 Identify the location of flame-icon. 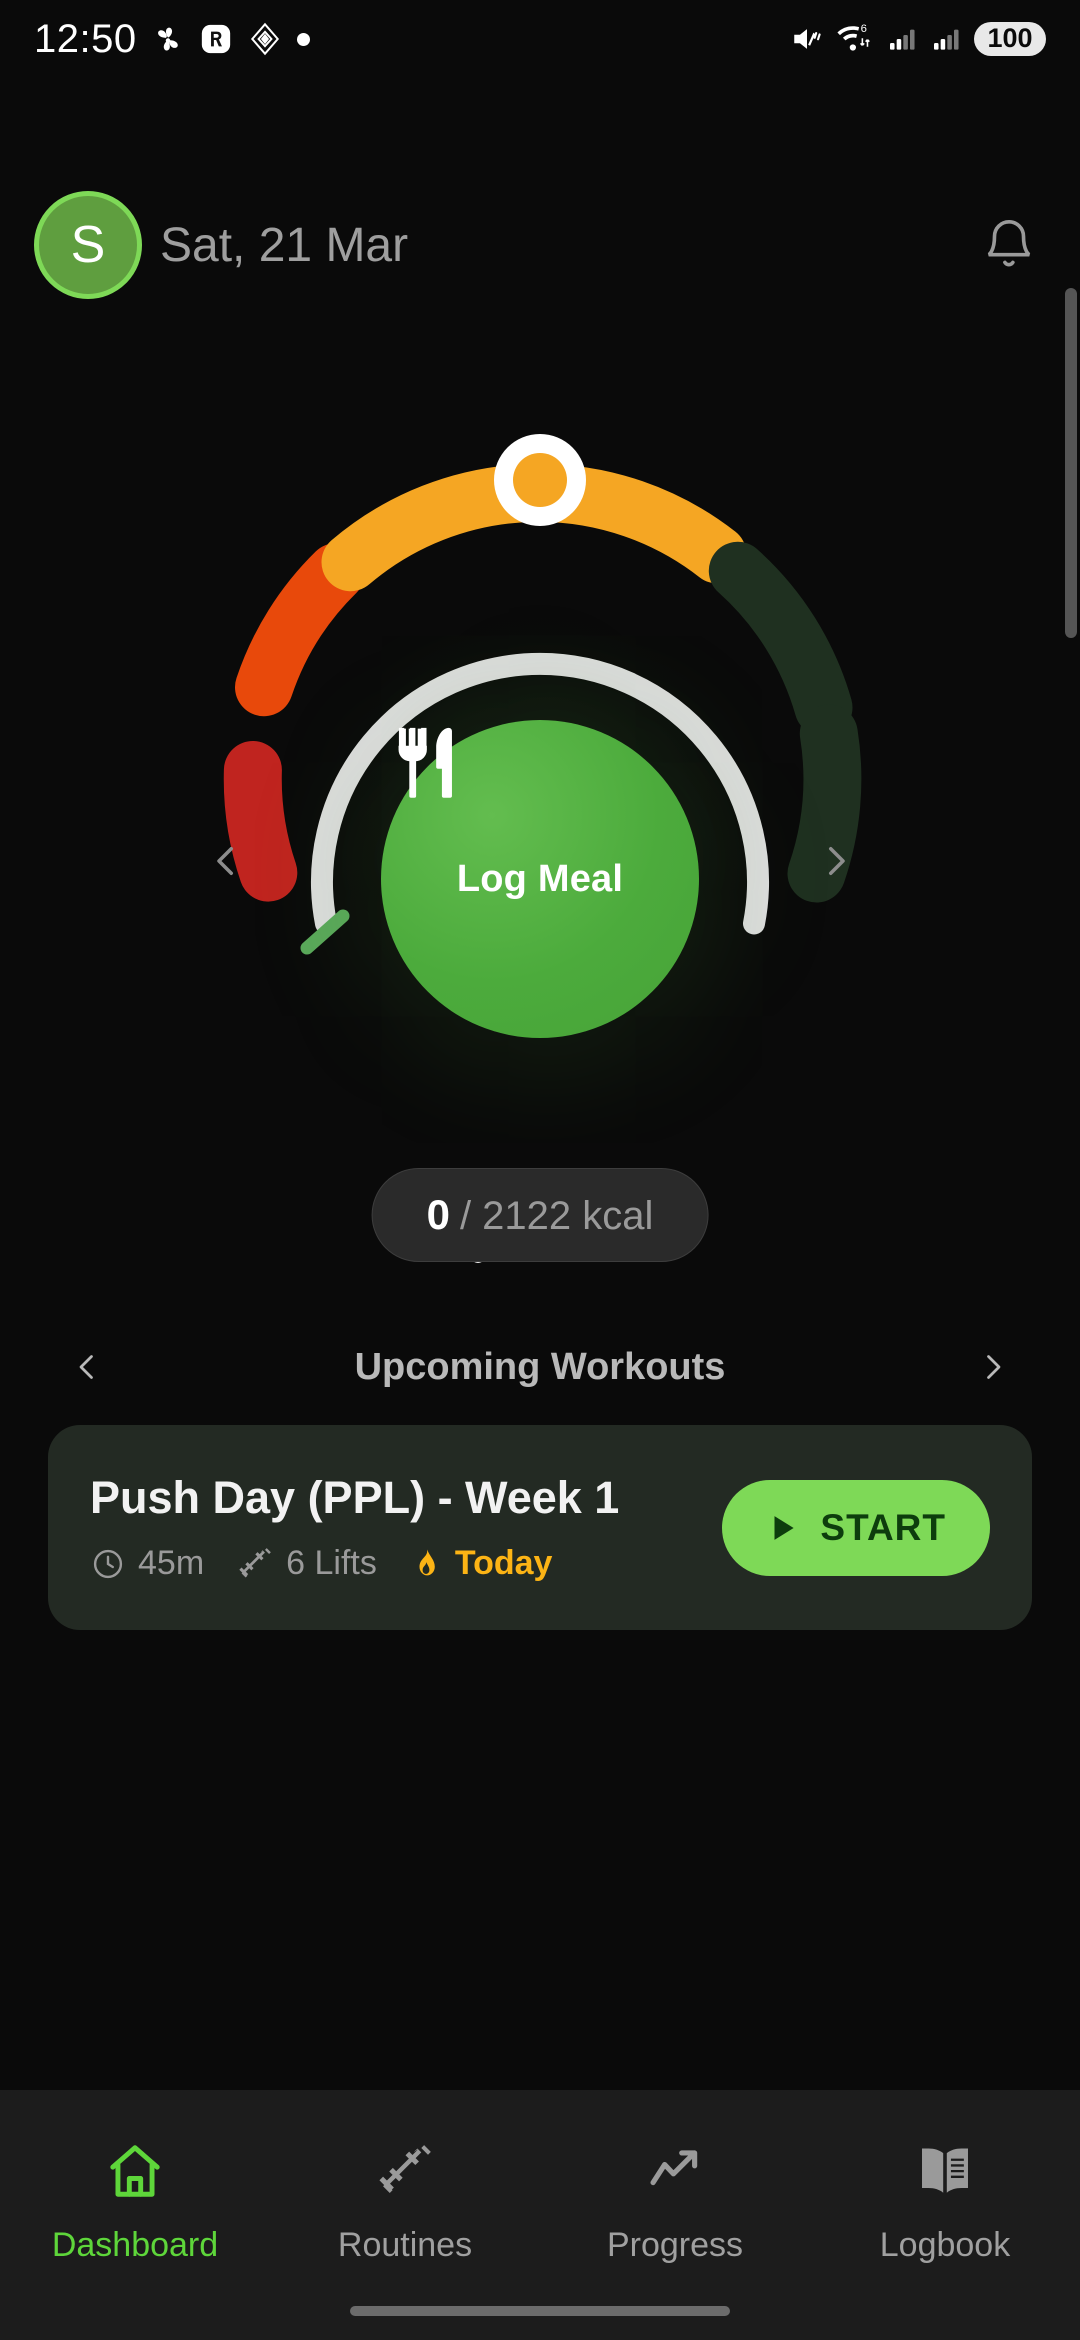
(427, 1562).